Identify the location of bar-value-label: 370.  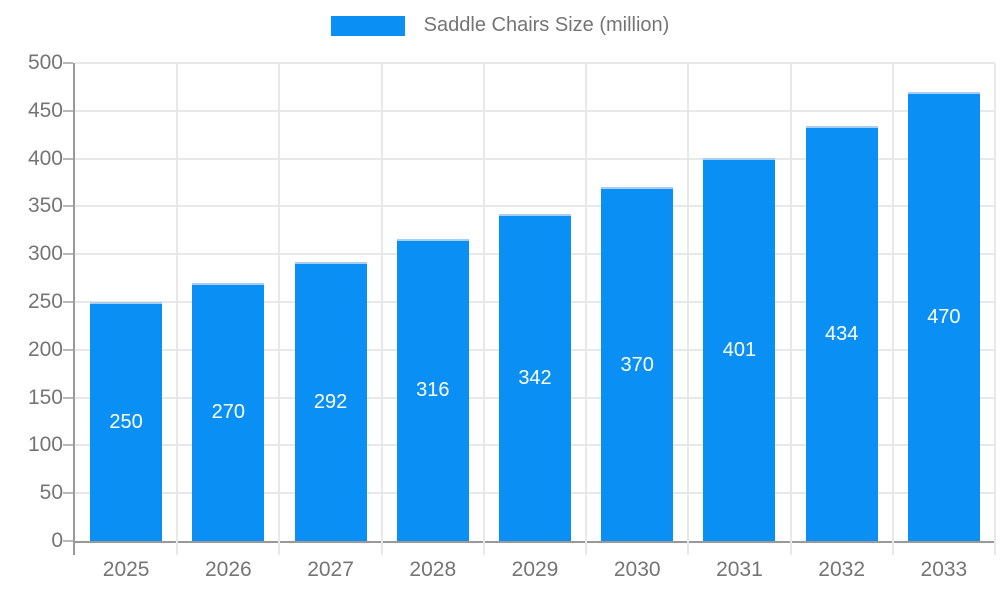
(637, 364).